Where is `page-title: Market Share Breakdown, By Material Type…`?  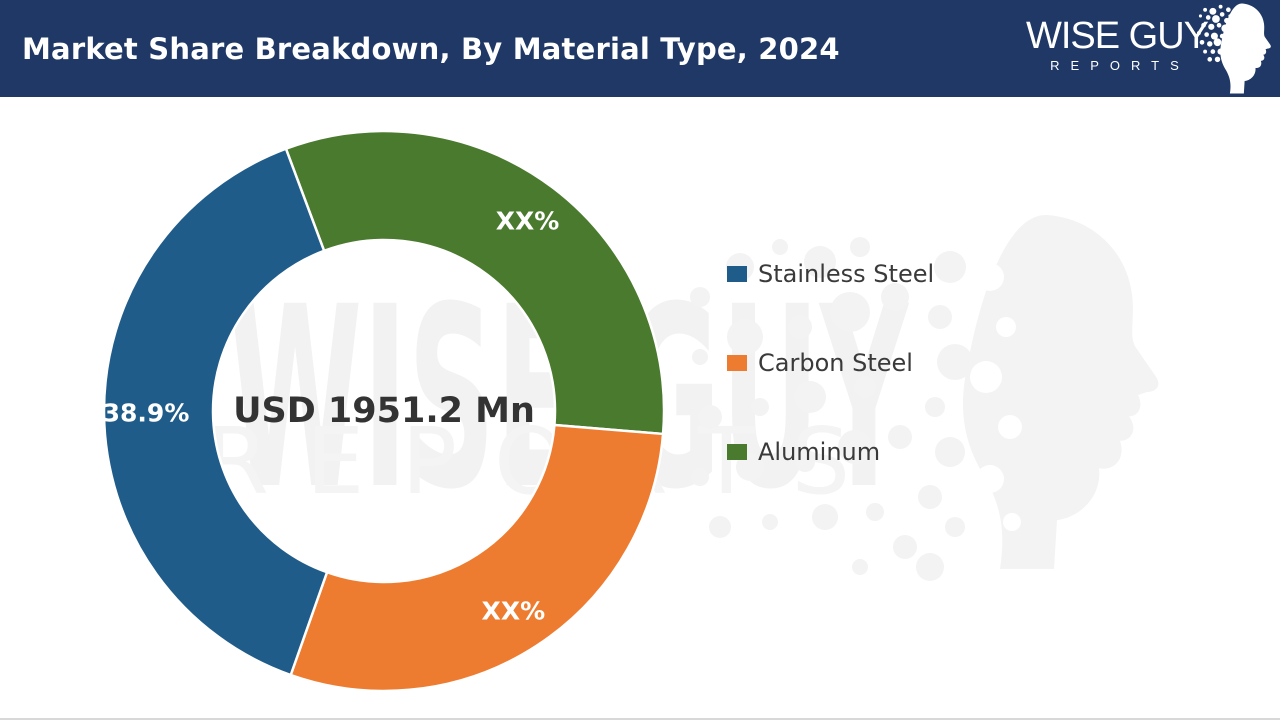 page-title: Market Share Breakdown, By Material Type… is located at coordinates (431, 48).